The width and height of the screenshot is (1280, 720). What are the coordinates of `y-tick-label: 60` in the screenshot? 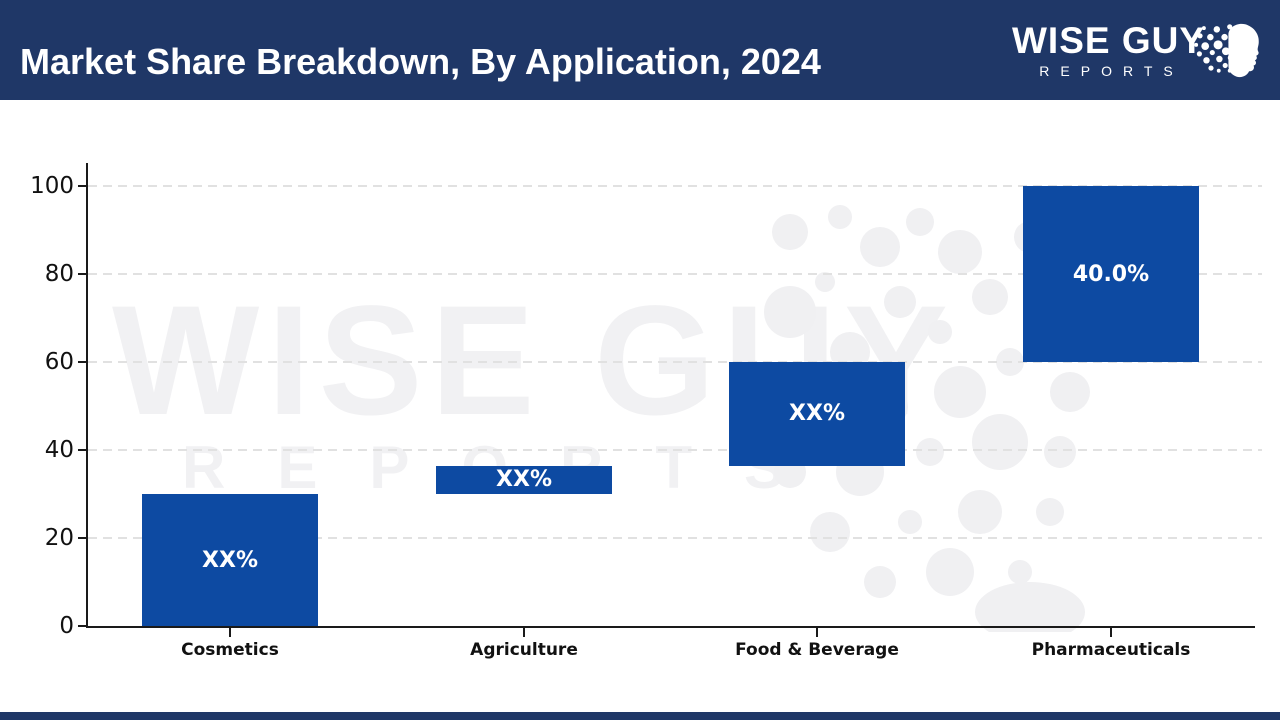 It's located at (59, 362).